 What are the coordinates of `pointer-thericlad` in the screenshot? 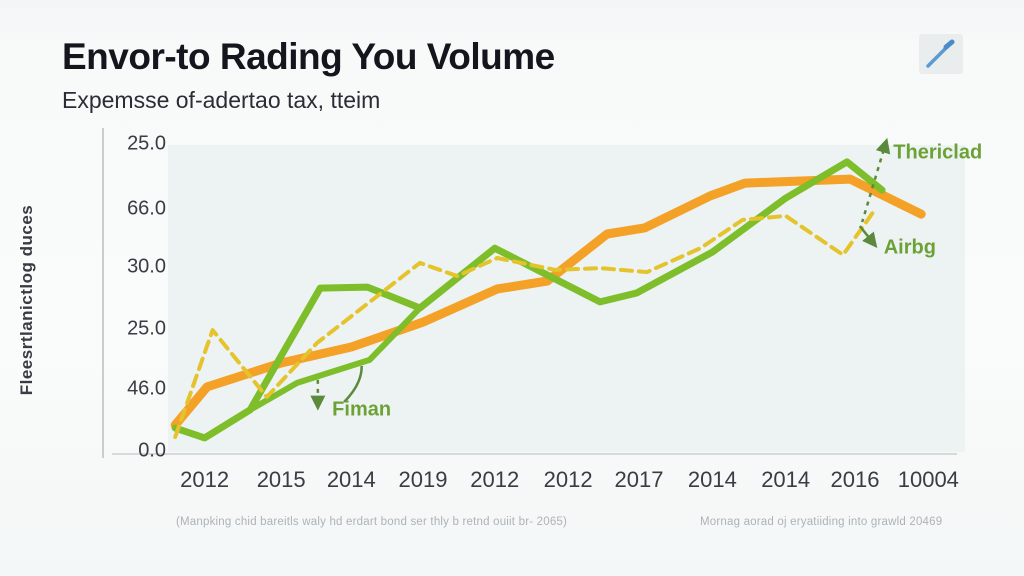 It's located at (875, 180).